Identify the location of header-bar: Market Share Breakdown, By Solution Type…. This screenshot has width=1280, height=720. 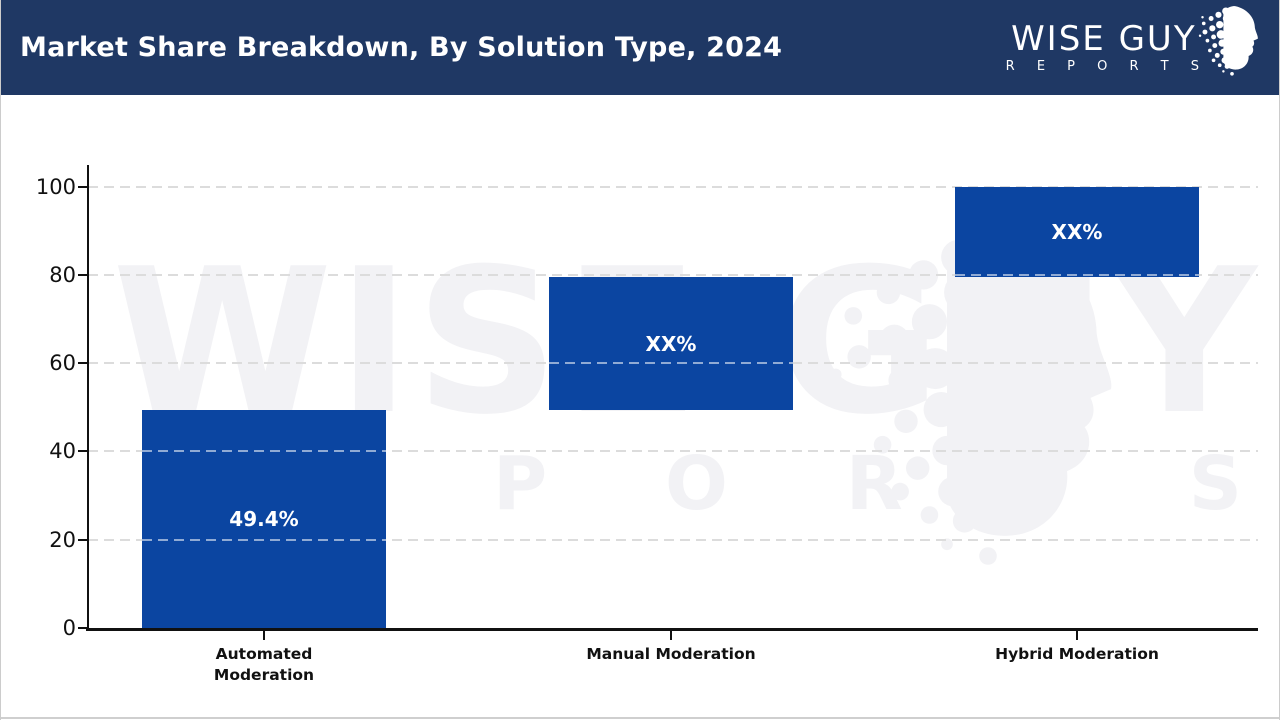
(640, 47).